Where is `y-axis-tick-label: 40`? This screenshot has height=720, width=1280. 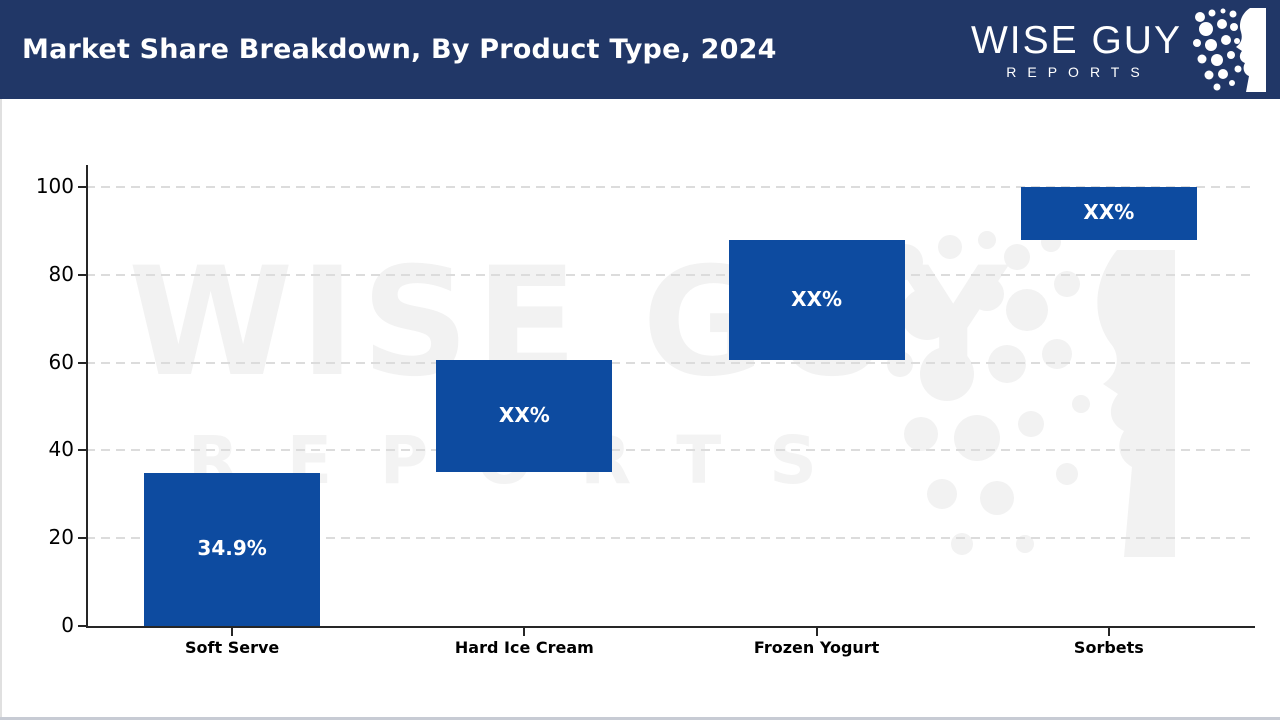
y-axis-tick-label: 40 is located at coordinates (61, 449).